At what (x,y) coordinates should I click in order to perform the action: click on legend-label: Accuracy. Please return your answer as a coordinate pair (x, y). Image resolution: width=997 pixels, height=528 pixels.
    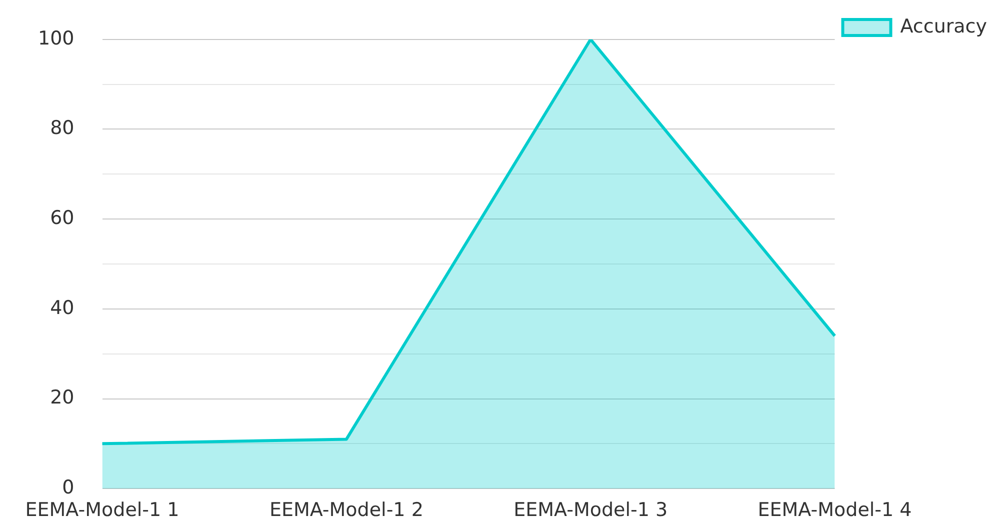
    Looking at the image, I should click on (944, 26).